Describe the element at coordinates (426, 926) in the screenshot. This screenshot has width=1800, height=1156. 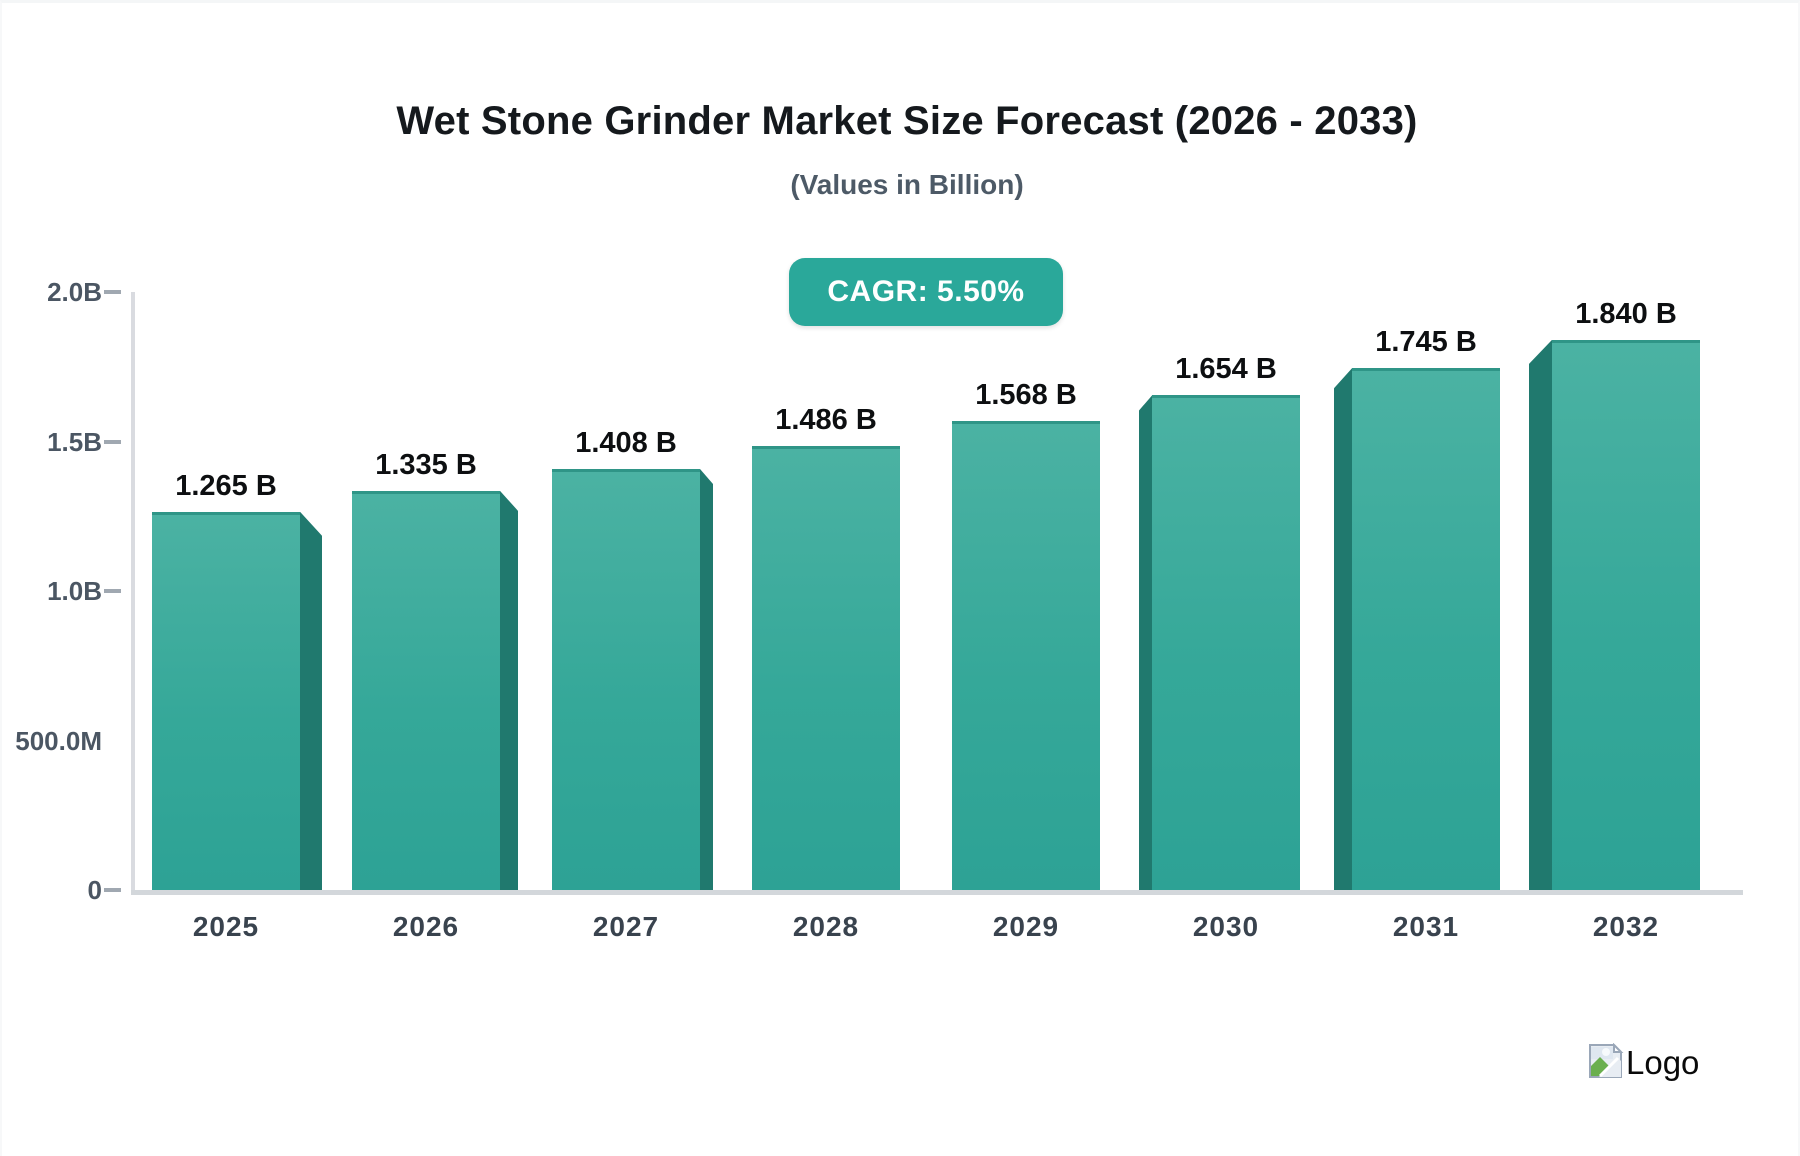
I see `x-axis-label-2026: 2026` at that location.